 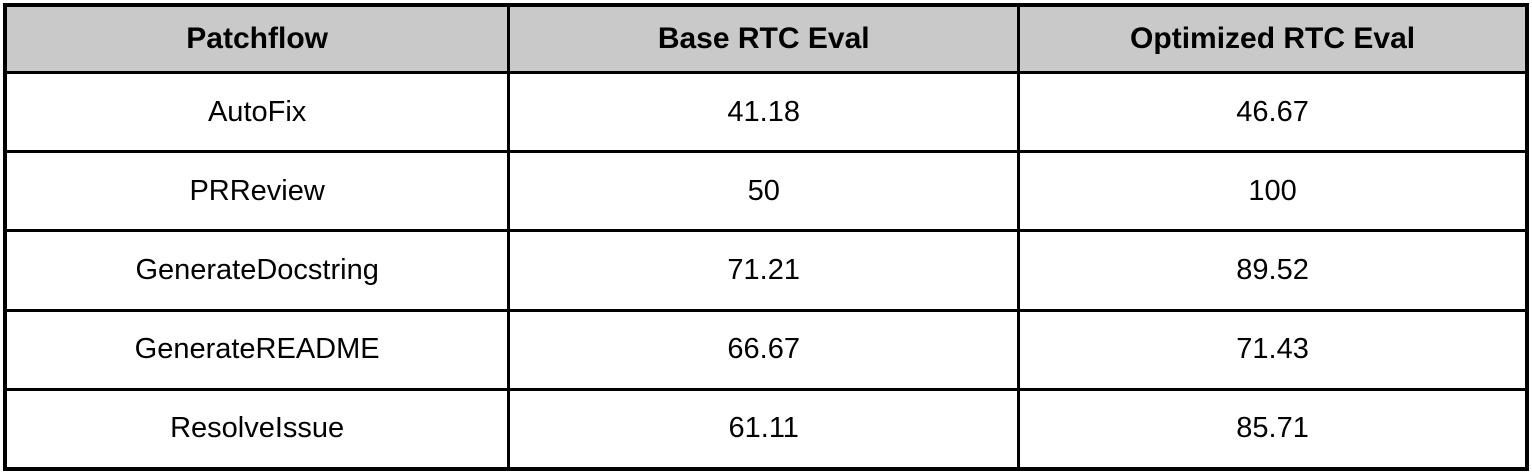 I want to click on base-rtc-eval-cell: 71.21, so click(x=764, y=270).